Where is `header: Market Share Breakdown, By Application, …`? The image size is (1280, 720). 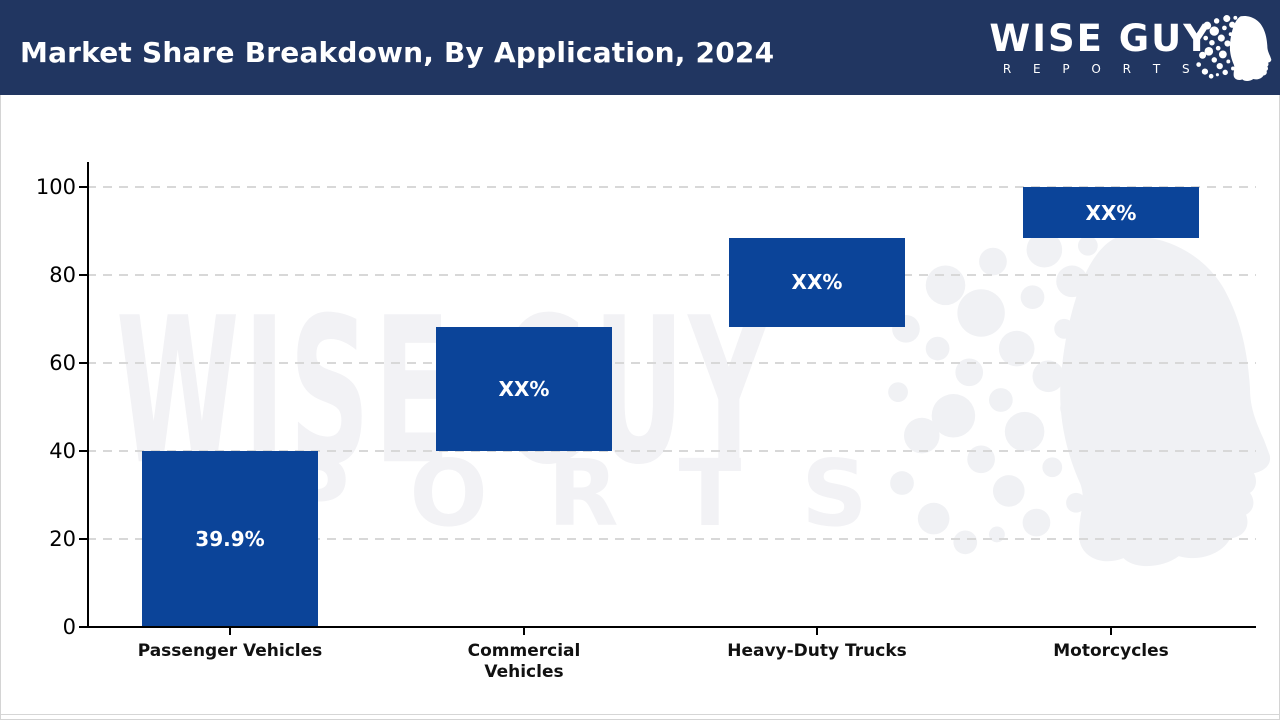
header: Market Share Breakdown, By Application, … is located at coordinates (640, 47).